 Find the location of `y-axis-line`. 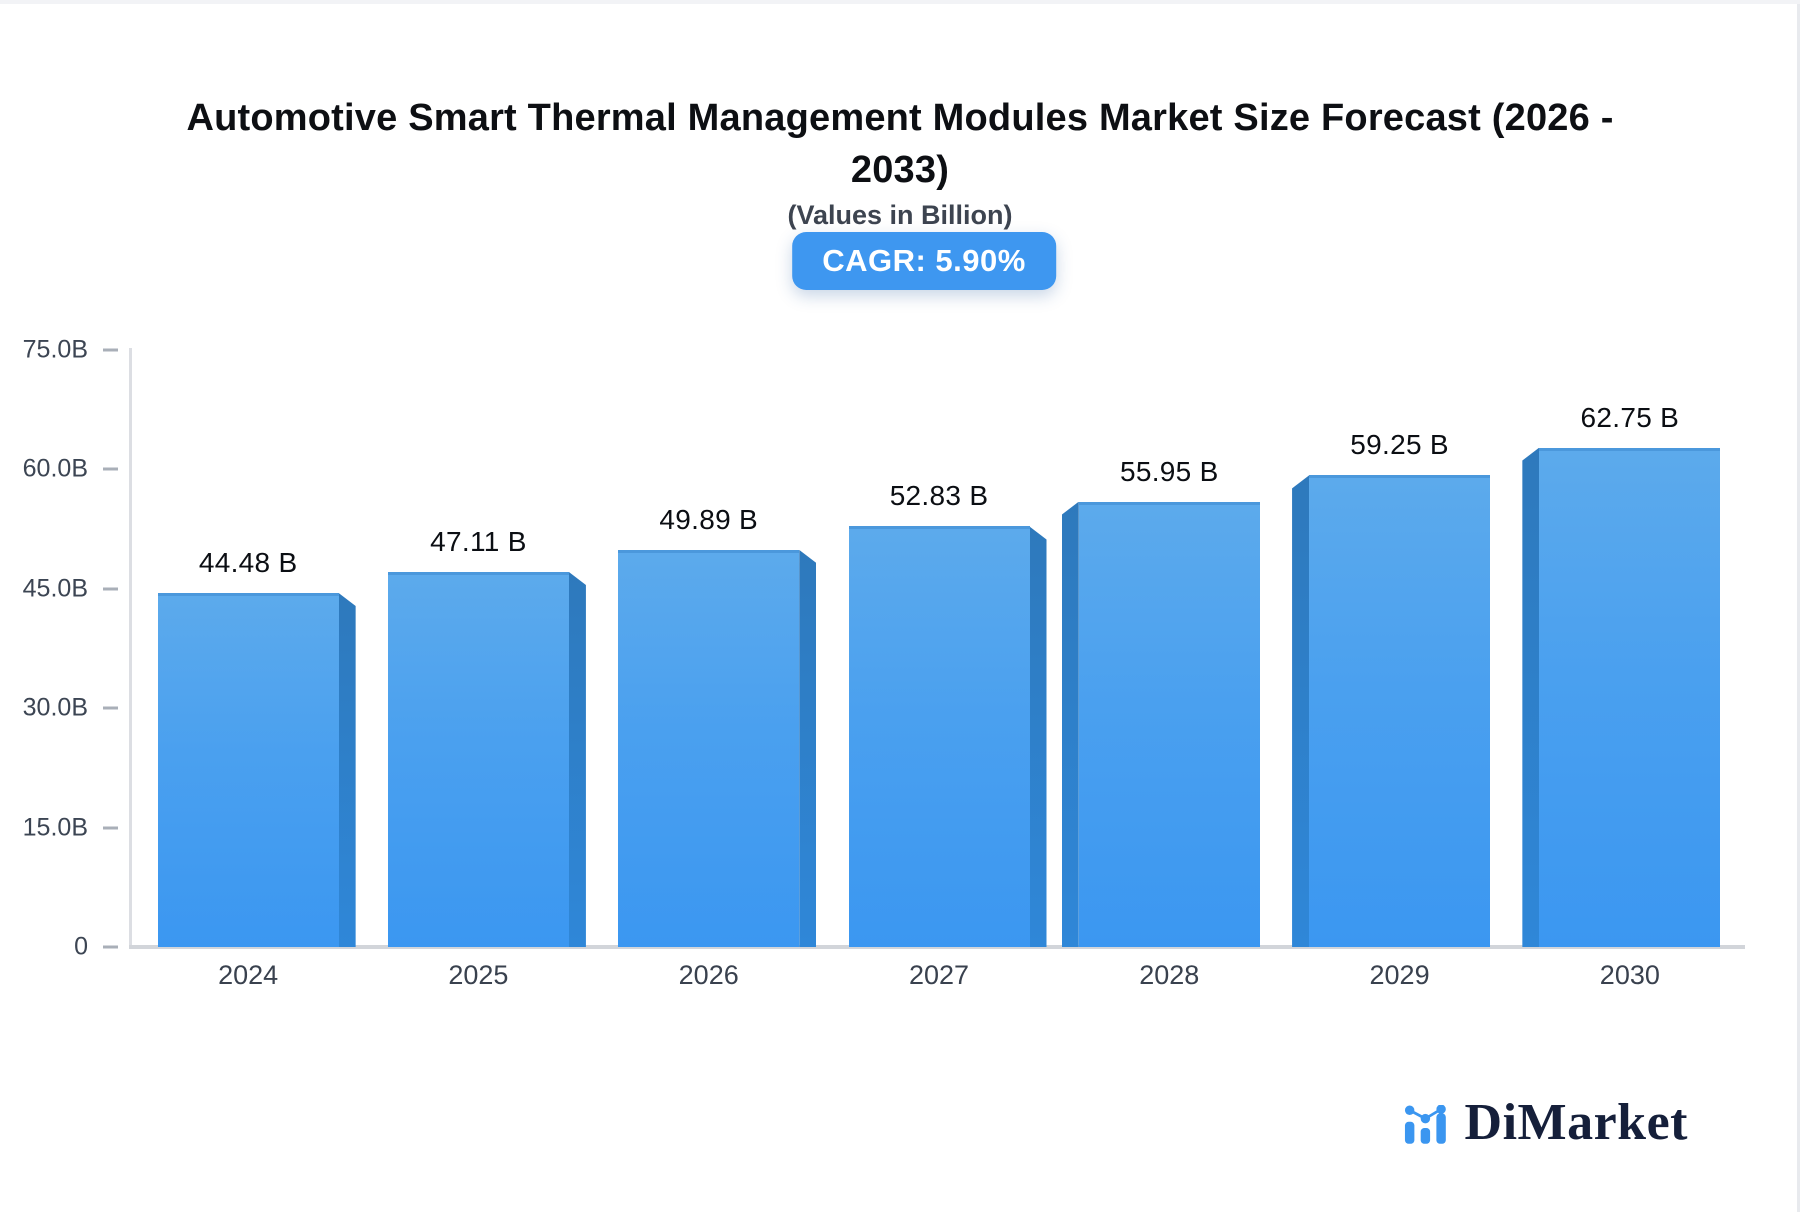

y-axis-line is located at coordinates (130, 648).